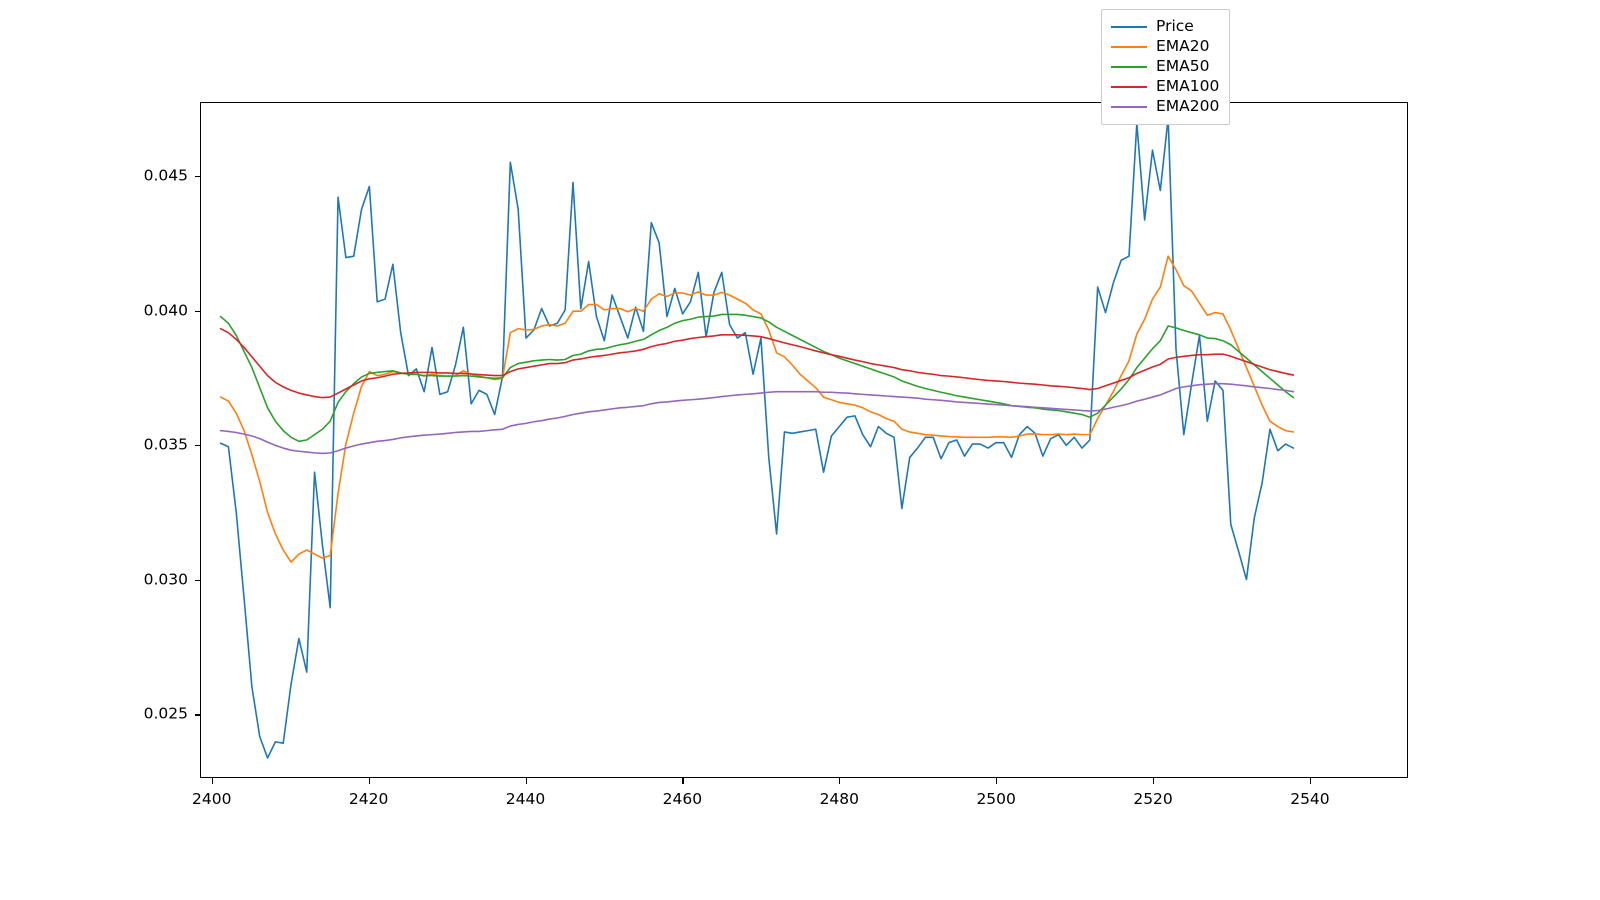  What do you see at coordinates (165, 579) in the screenshot?
I see `y-tick-label: 0.030` at bounding box center [165, 579].